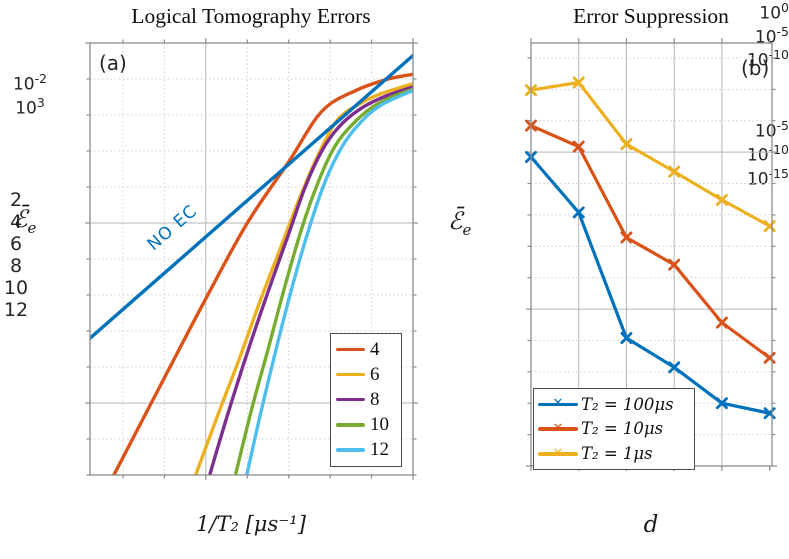 Image resolution: width=789 pixels, height=559 pixels. I want to click on legend-entry-label: T₂ = 100μs, so click(627, 404).